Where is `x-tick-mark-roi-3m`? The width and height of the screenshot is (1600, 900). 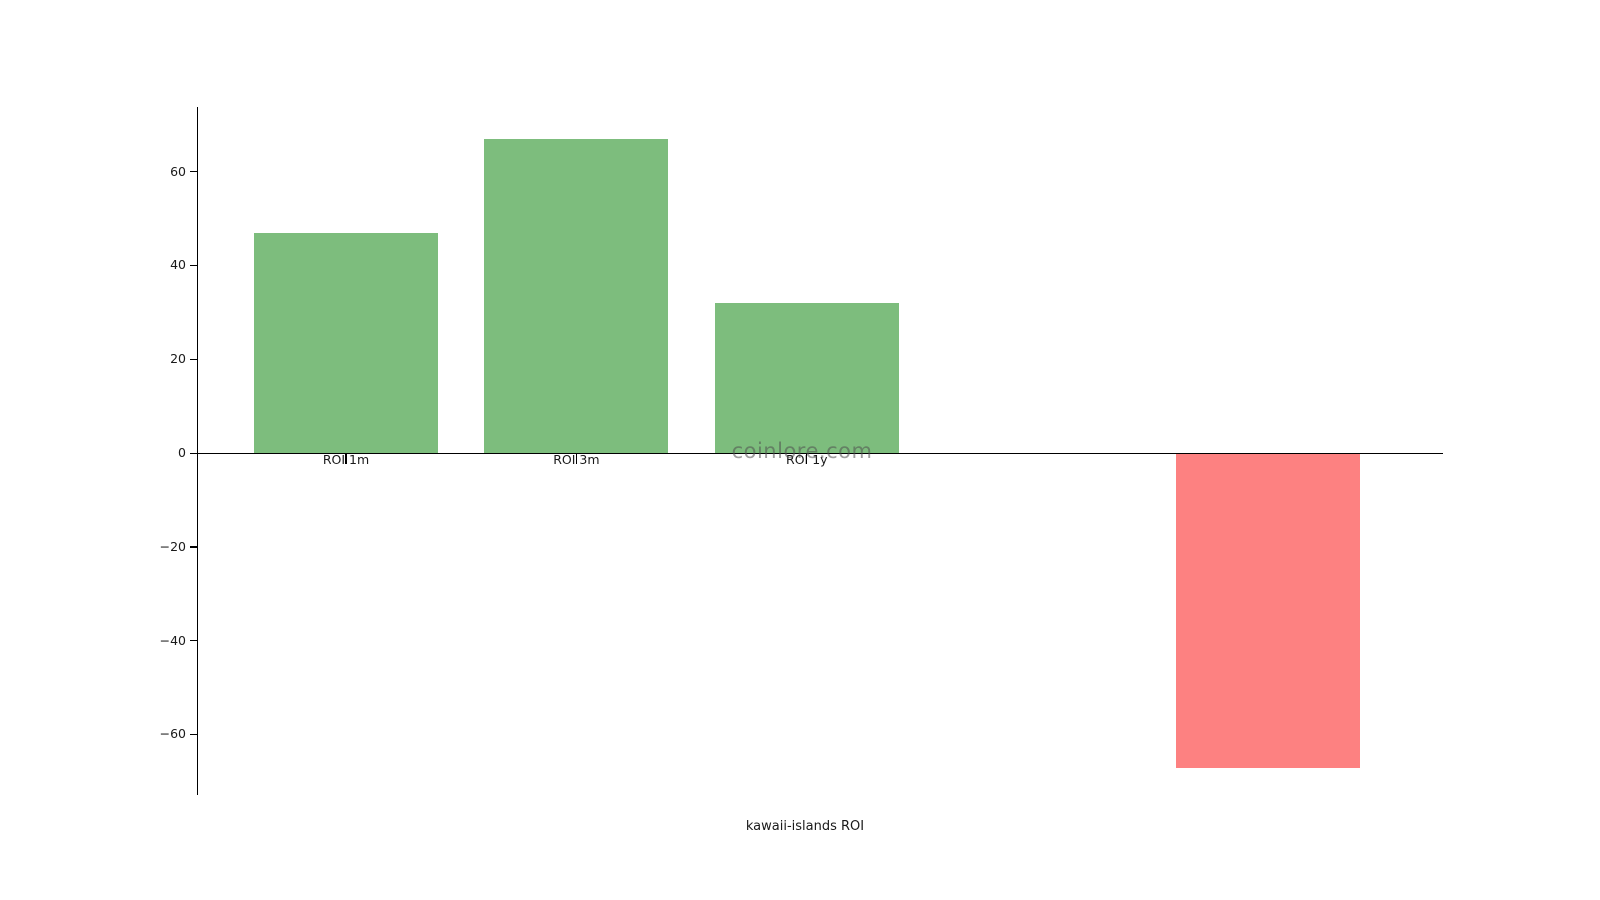
x-tick-mark-roi-3m is located at coordinates (576, 458).